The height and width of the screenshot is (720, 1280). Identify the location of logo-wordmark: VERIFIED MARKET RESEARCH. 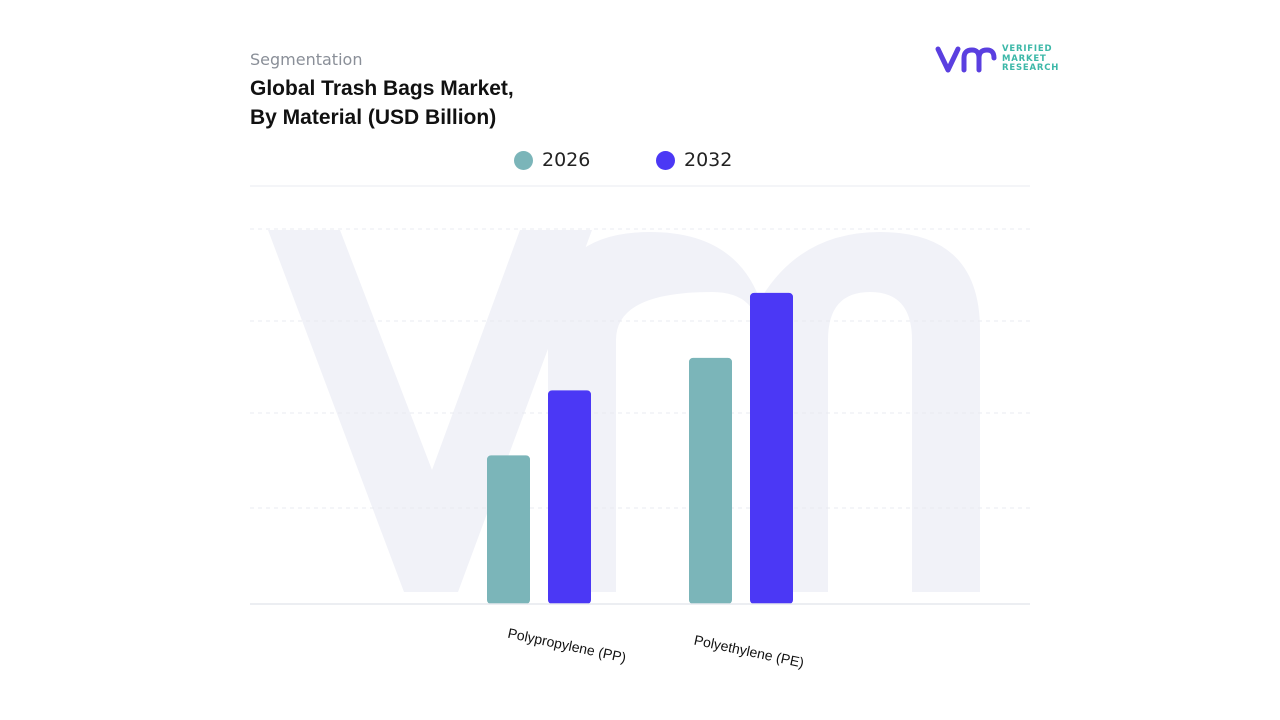
(1031, 59).